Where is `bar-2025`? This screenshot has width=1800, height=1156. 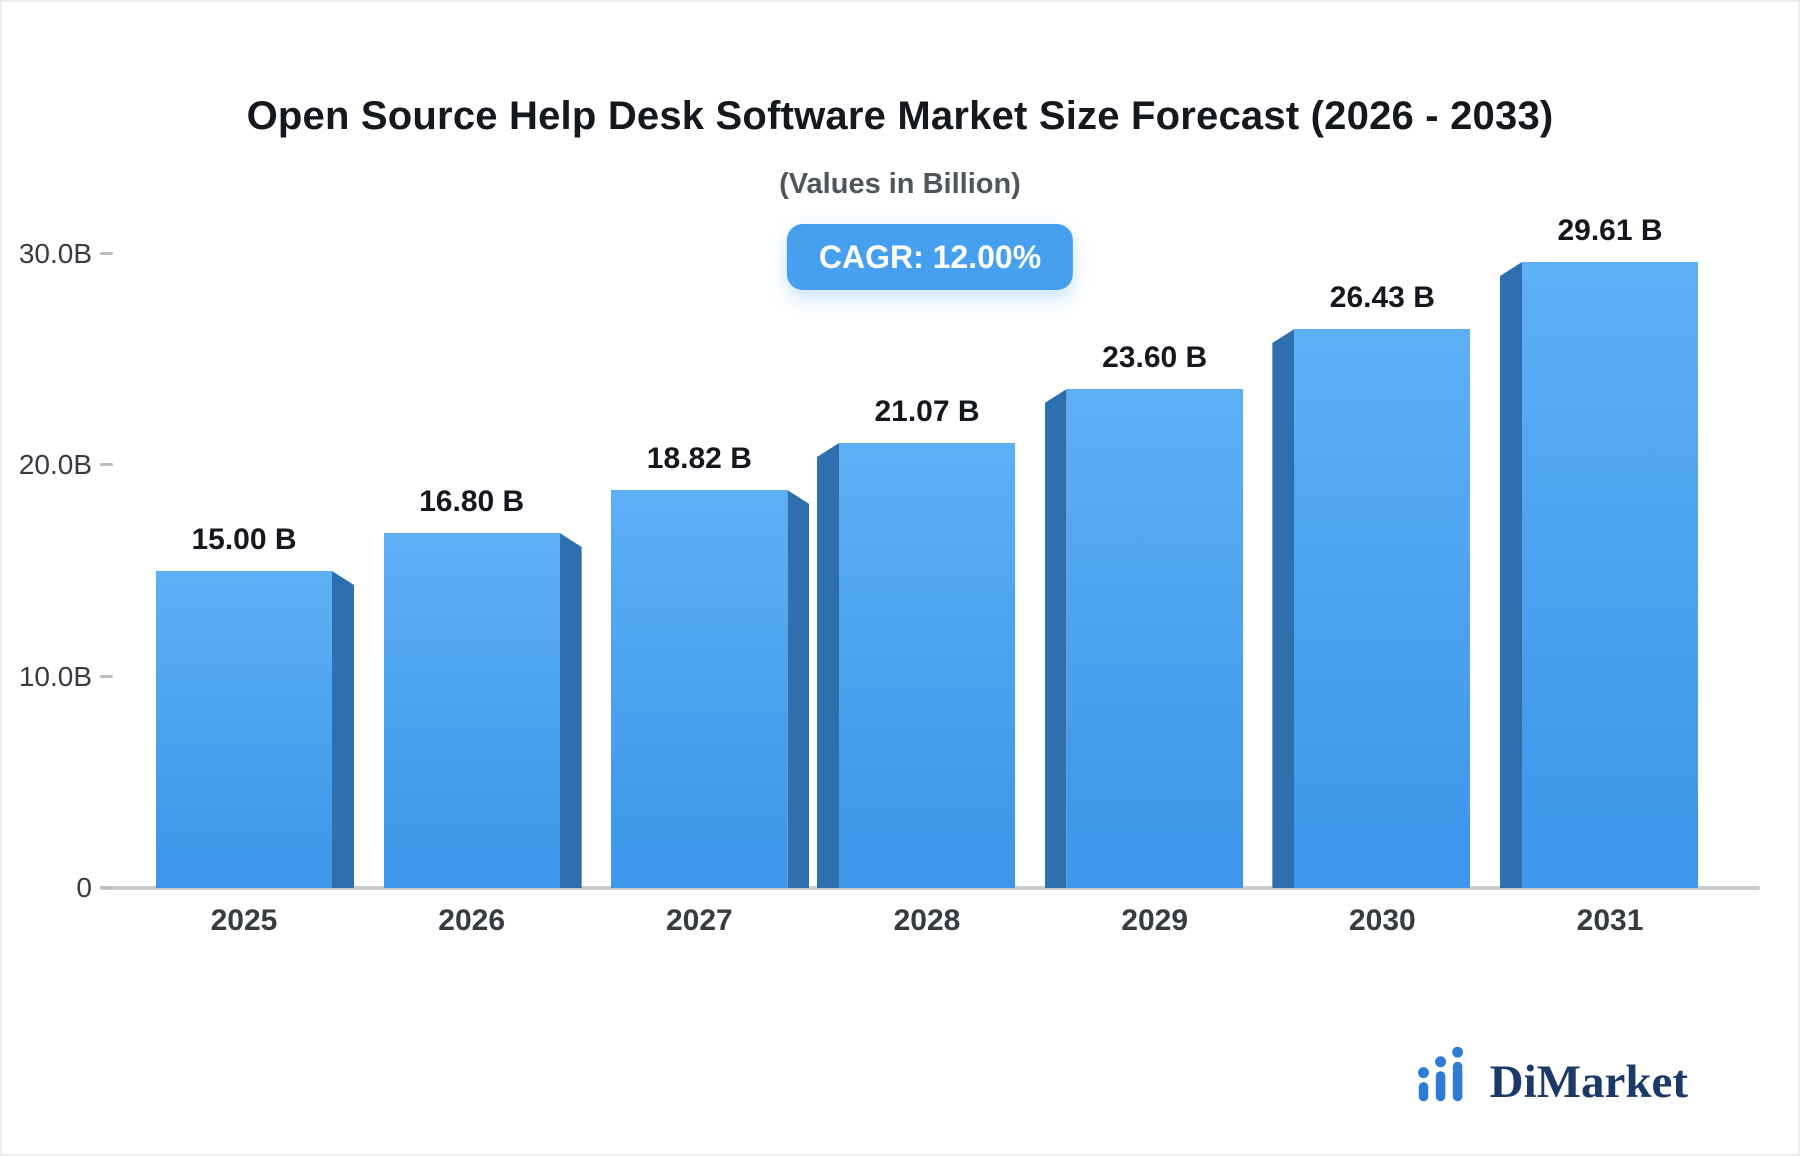
bar-2025 is located at coordinates (255, 729).